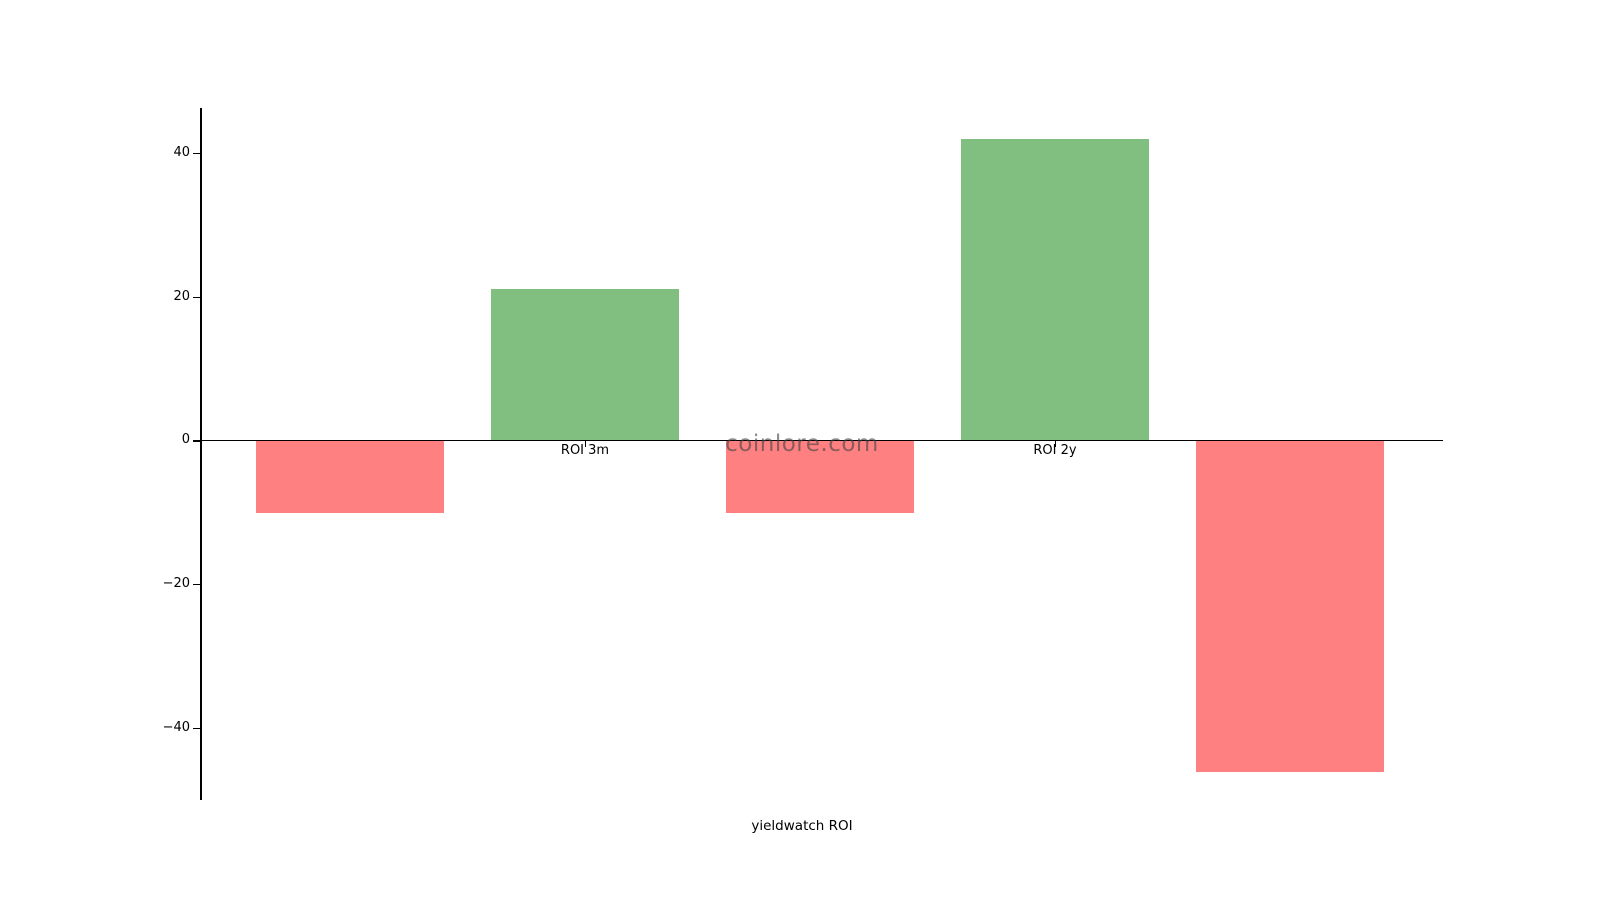  Describe the element at coordinates (1290, 607) in the screenshot. I see `bar-5-negative` at that location.